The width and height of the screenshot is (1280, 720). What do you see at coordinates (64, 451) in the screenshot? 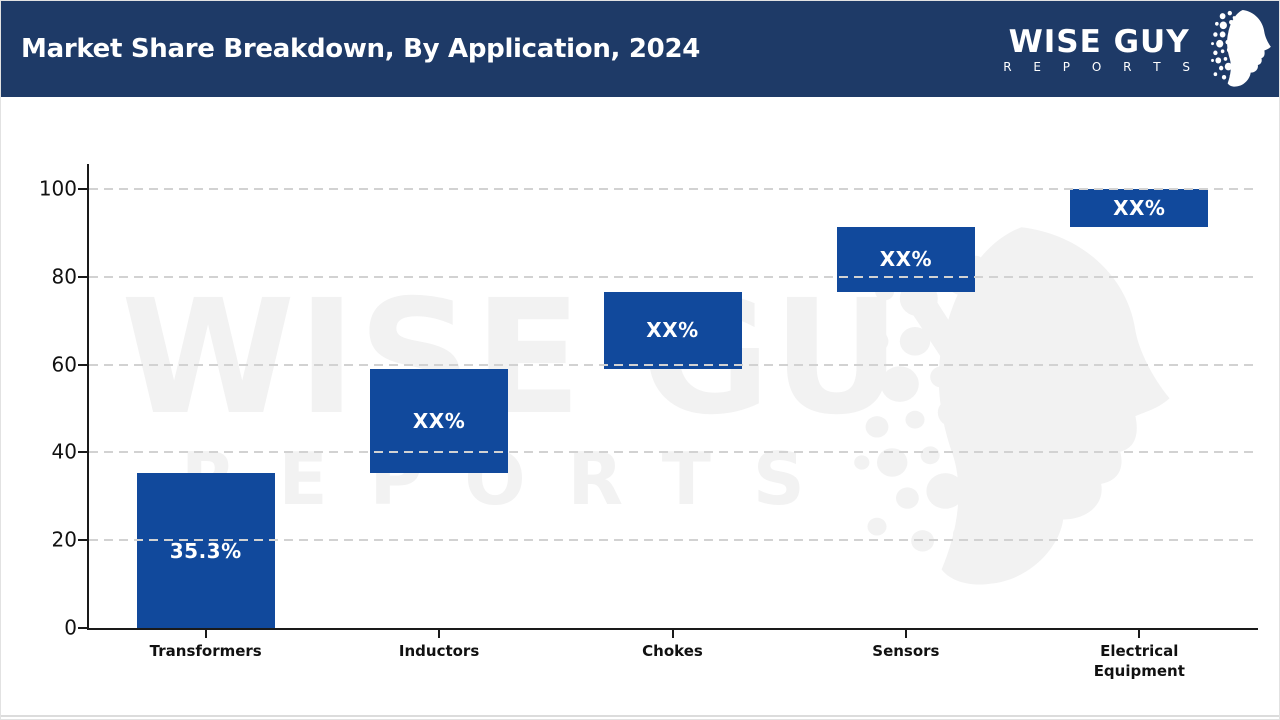
I see `y-tick-label: 40` at bounding box center [64, 451].